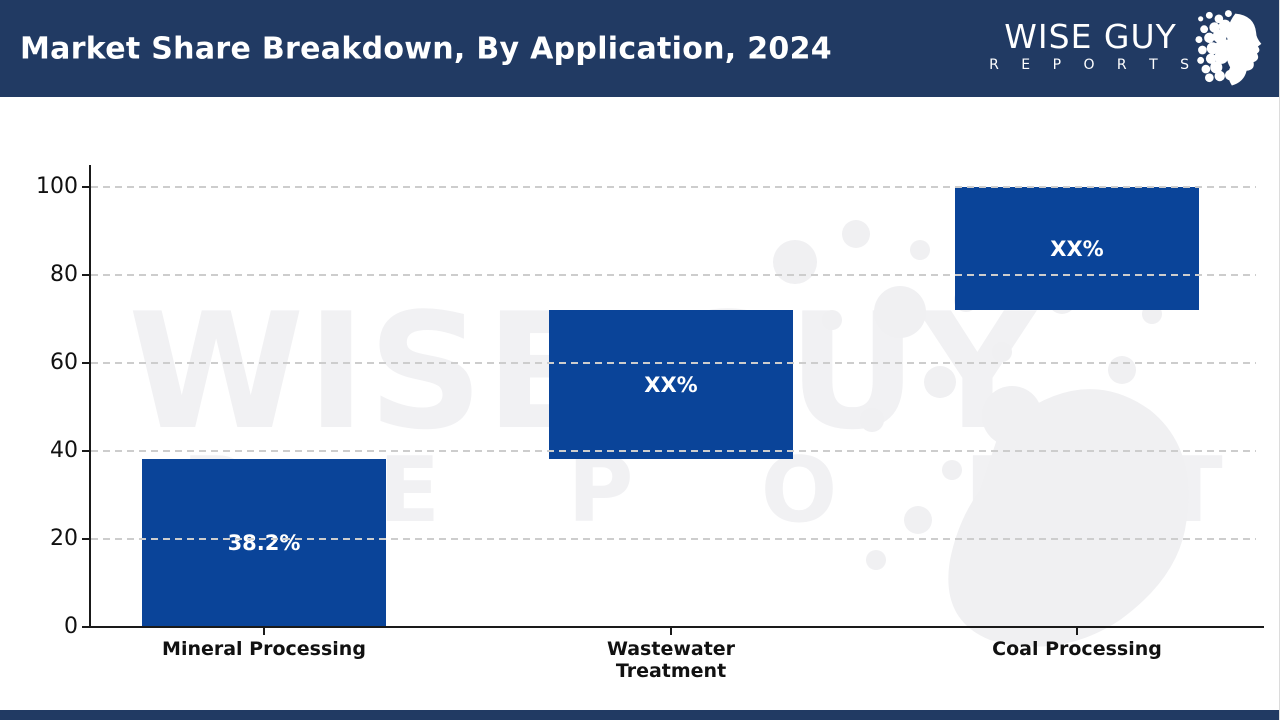  Describe the element at coordinates (90, 396) in the screenshot. I see `y-axis` at that location.